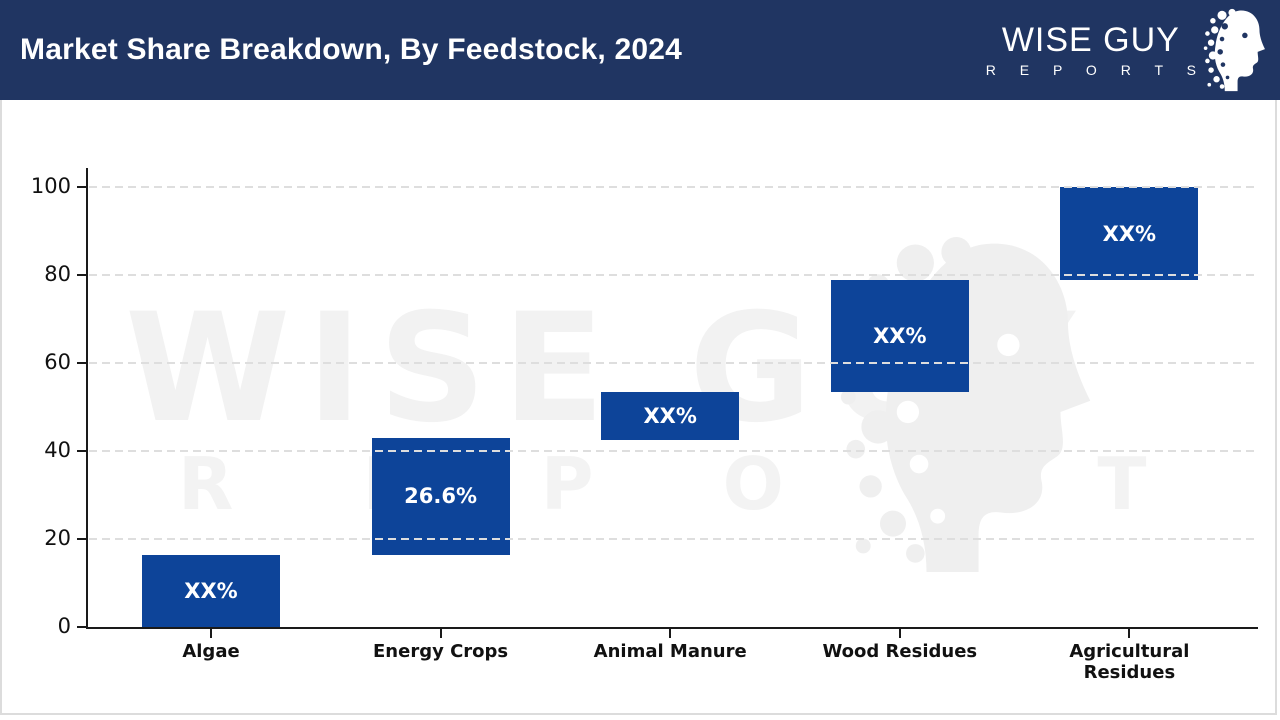 This screenshot has height=720, width=1280. What do you see at coordinates (57, 274) in the screenshot?
I see `y-tick-label: 80` at bounding box center [57, 274].